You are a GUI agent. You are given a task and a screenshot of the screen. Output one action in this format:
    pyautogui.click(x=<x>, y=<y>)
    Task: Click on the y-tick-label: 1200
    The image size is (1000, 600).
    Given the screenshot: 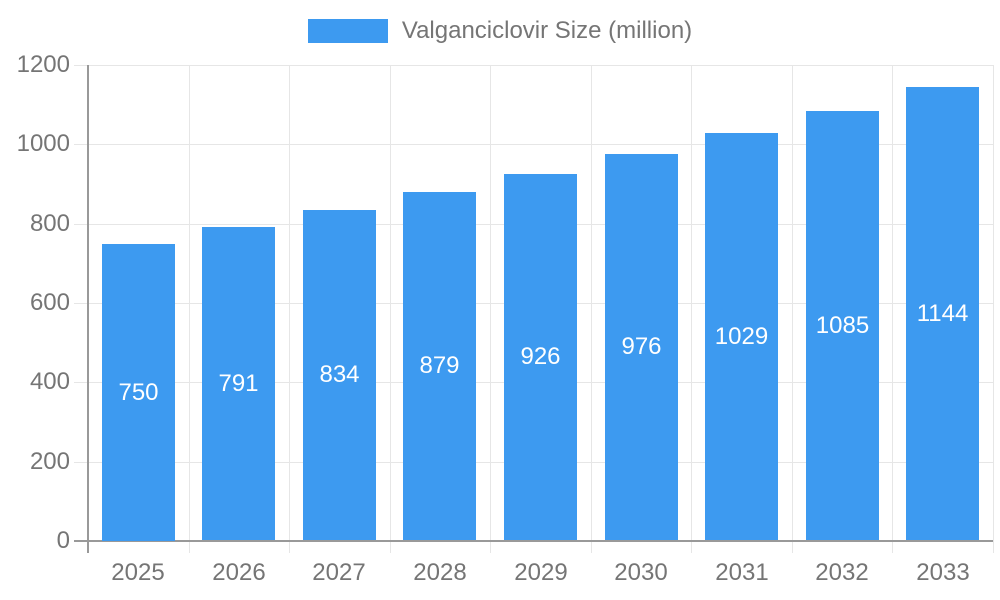 What is the action you would take?
    pyautogui.click(x=43, y=64)
    